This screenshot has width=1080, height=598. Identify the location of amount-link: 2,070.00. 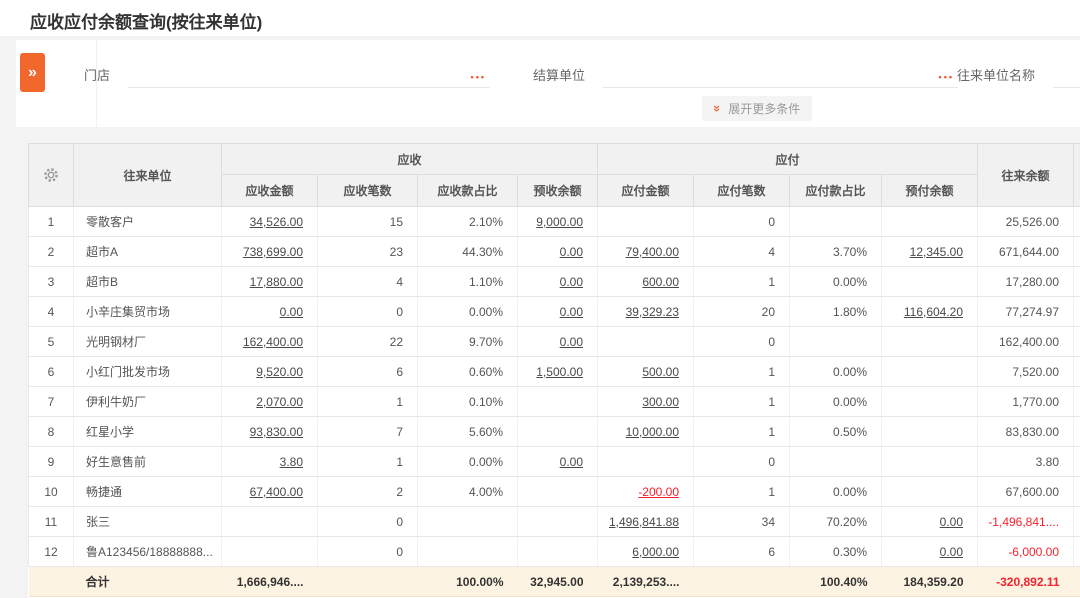
(279, 401).